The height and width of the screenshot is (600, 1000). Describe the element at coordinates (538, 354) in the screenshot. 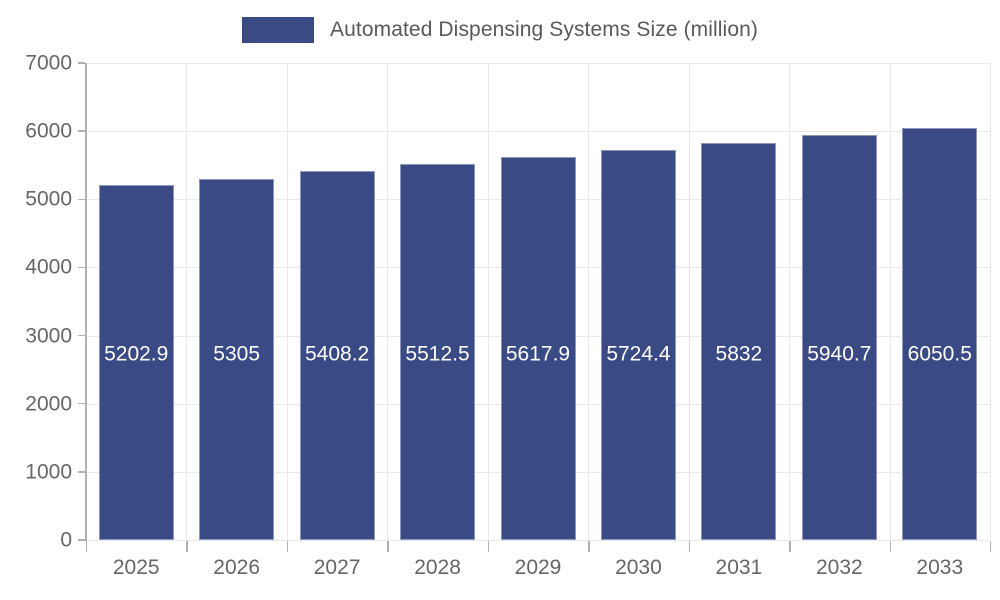

I see `bar-value-label: 5617.9` at that location.